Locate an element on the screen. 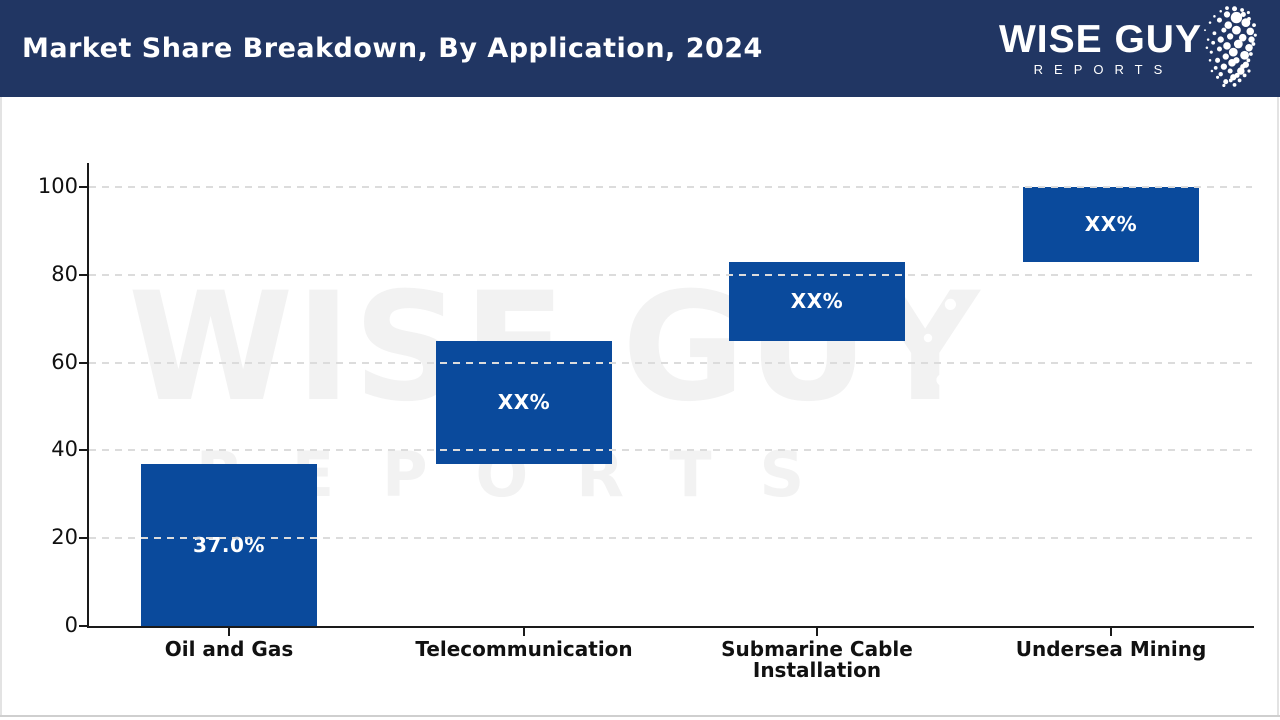 Image resolution: width=1280 pixels, height=720 pixels. x-axis-line is located at coordinates (670, 627).